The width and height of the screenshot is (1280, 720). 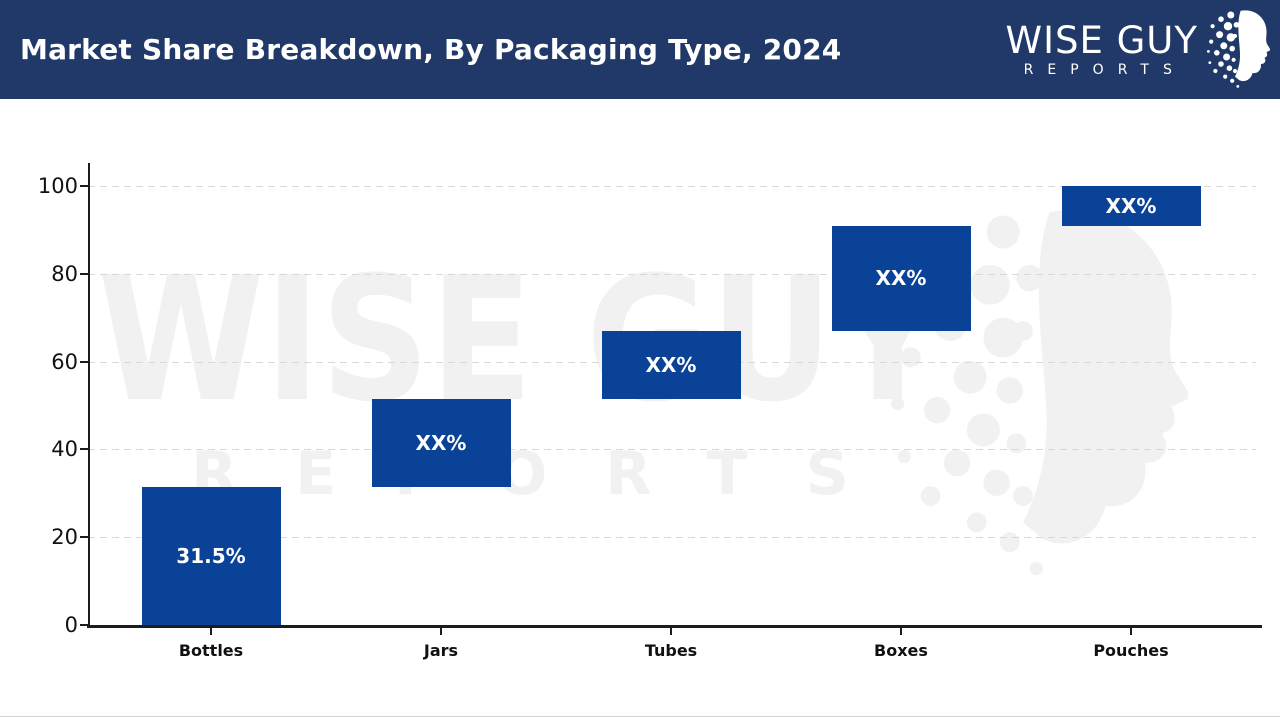 What do you see at coordinates (211, 650) in the screenshot?
I see `x-category-label: Bottles` at bounding box center [211, 650].